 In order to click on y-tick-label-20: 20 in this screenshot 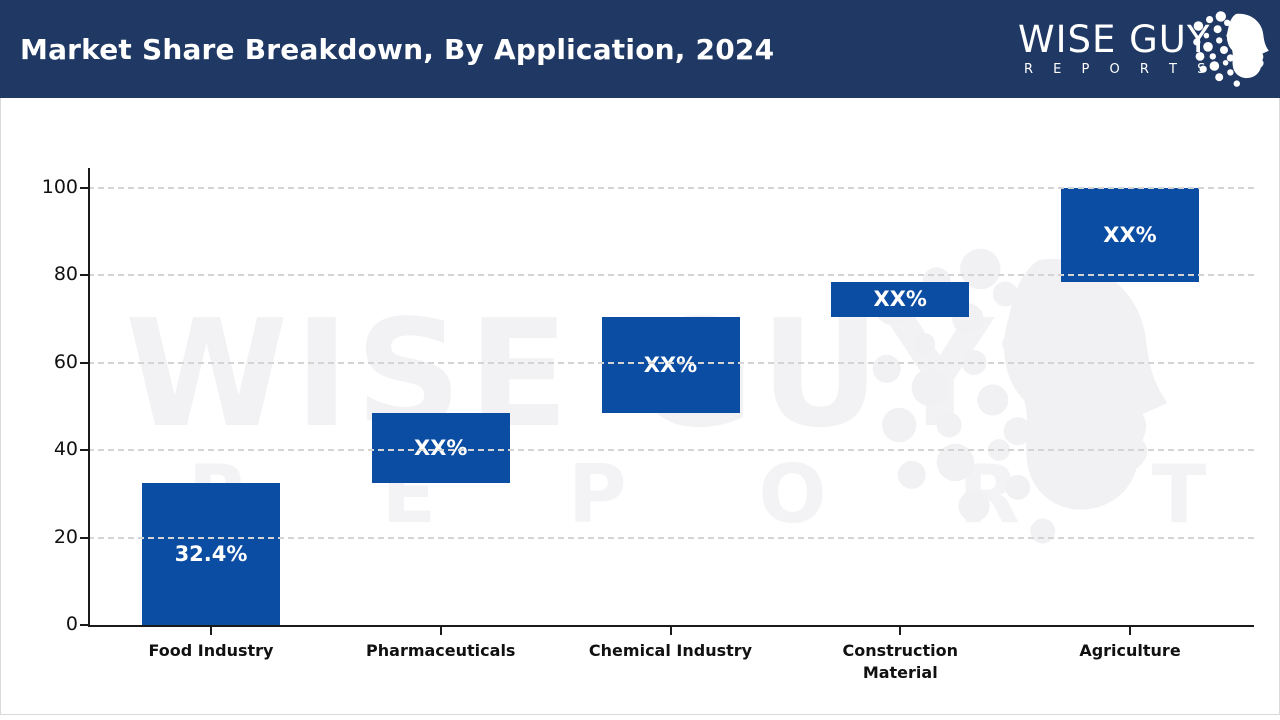, I will do `click(65, 536)`.